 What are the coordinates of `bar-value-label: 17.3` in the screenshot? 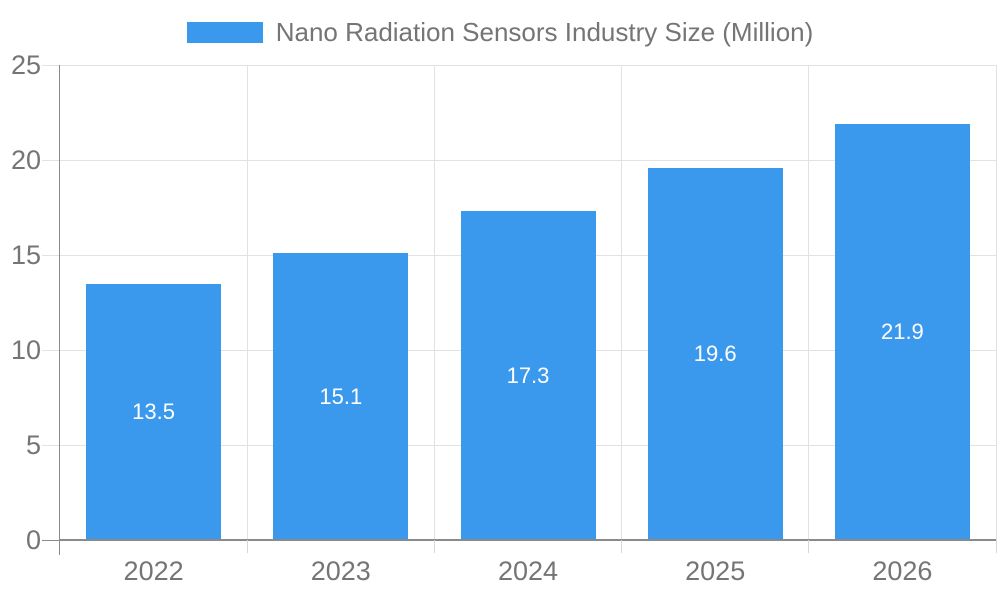 It's located at (528, 375).